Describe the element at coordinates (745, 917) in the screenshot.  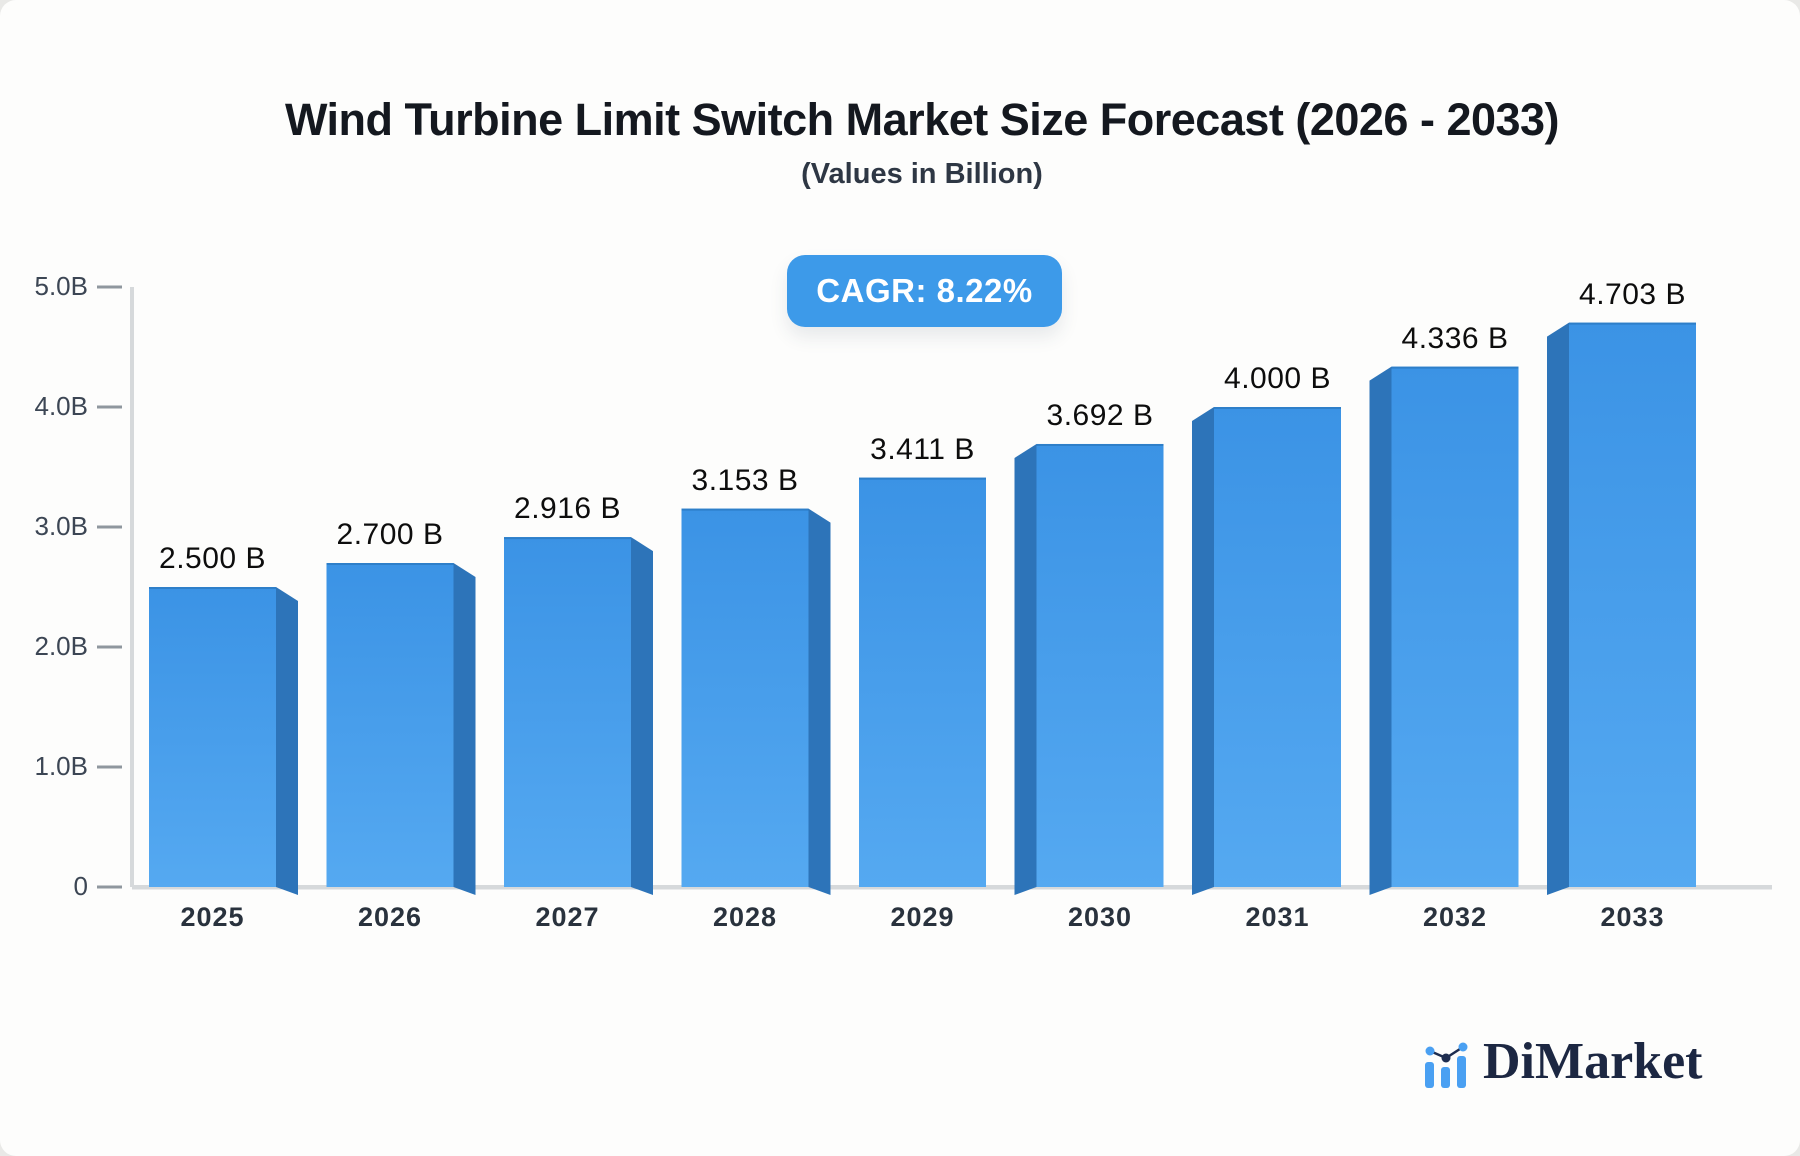
I see `x-axis-category-label: 2028` at that location.